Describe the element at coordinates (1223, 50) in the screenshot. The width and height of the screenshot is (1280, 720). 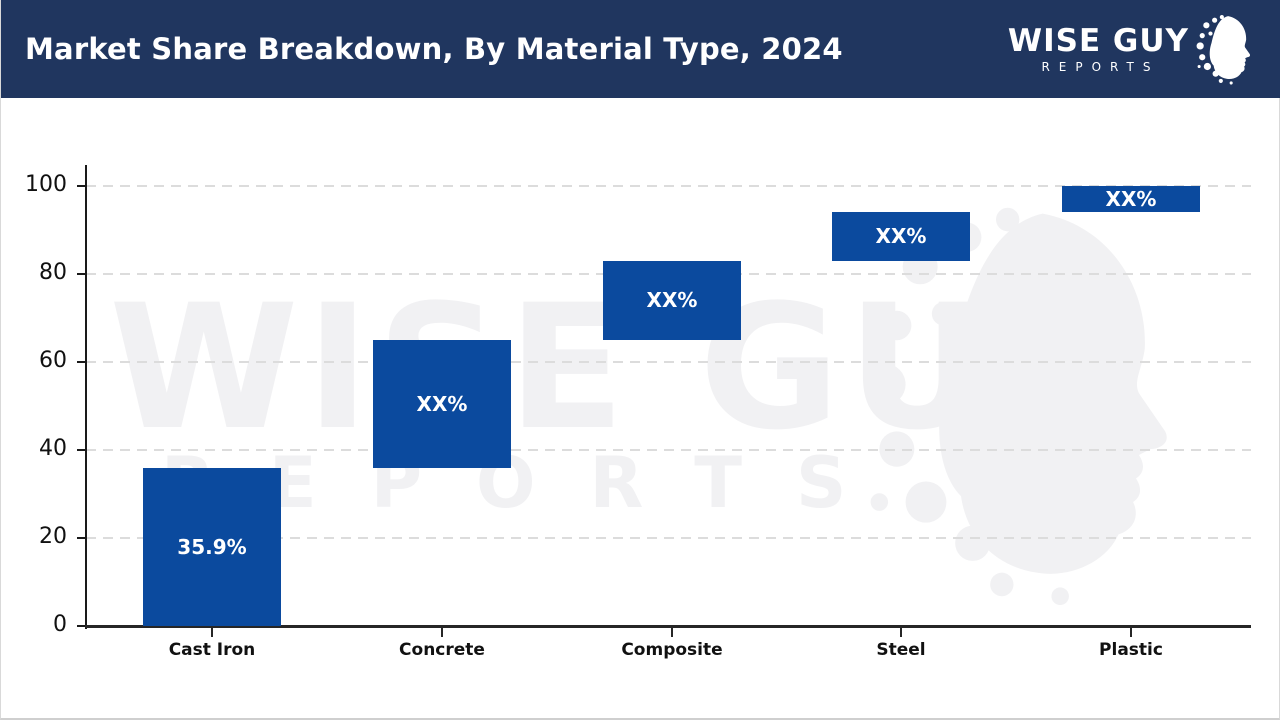
I see `wise-guy-head-icon` at that location.